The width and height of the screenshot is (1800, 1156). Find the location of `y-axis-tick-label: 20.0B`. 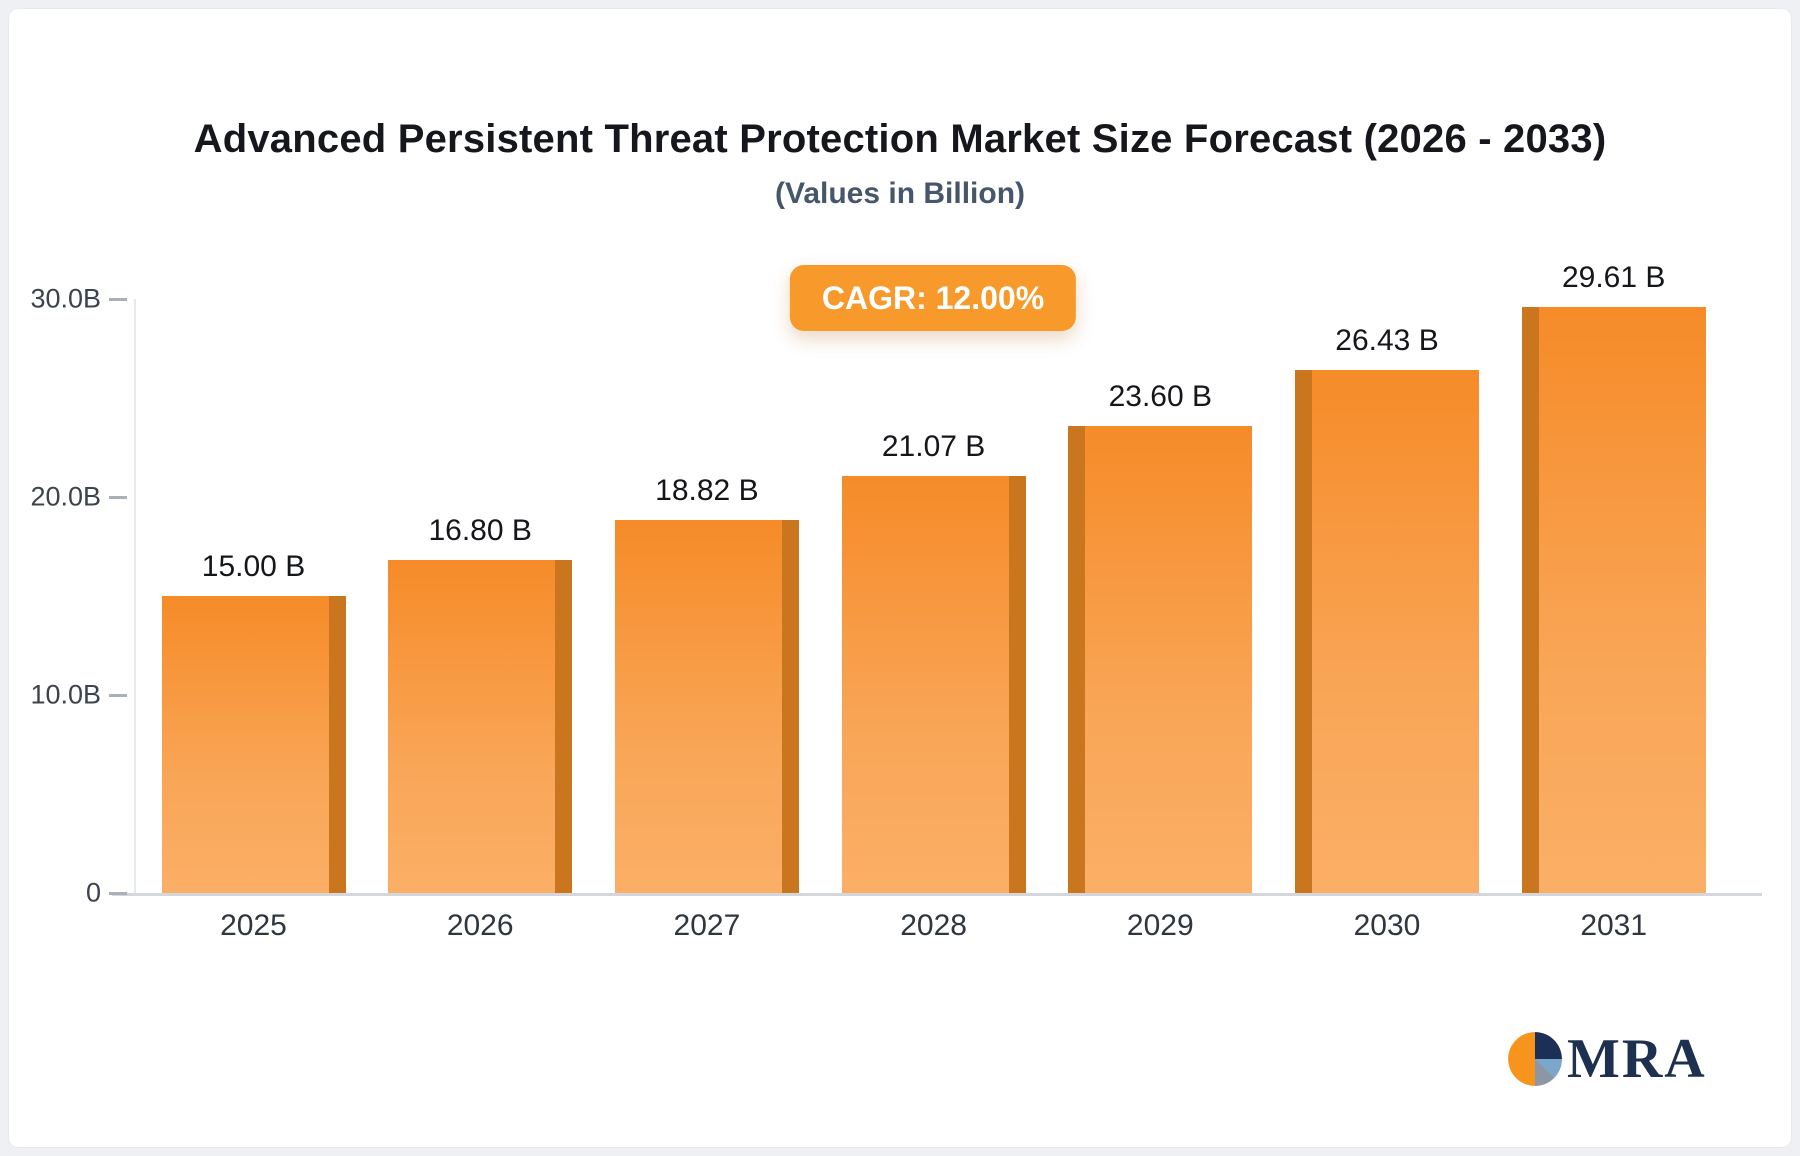

y-axis-tick-label: 20.0B is located at coordinates (65, 496).